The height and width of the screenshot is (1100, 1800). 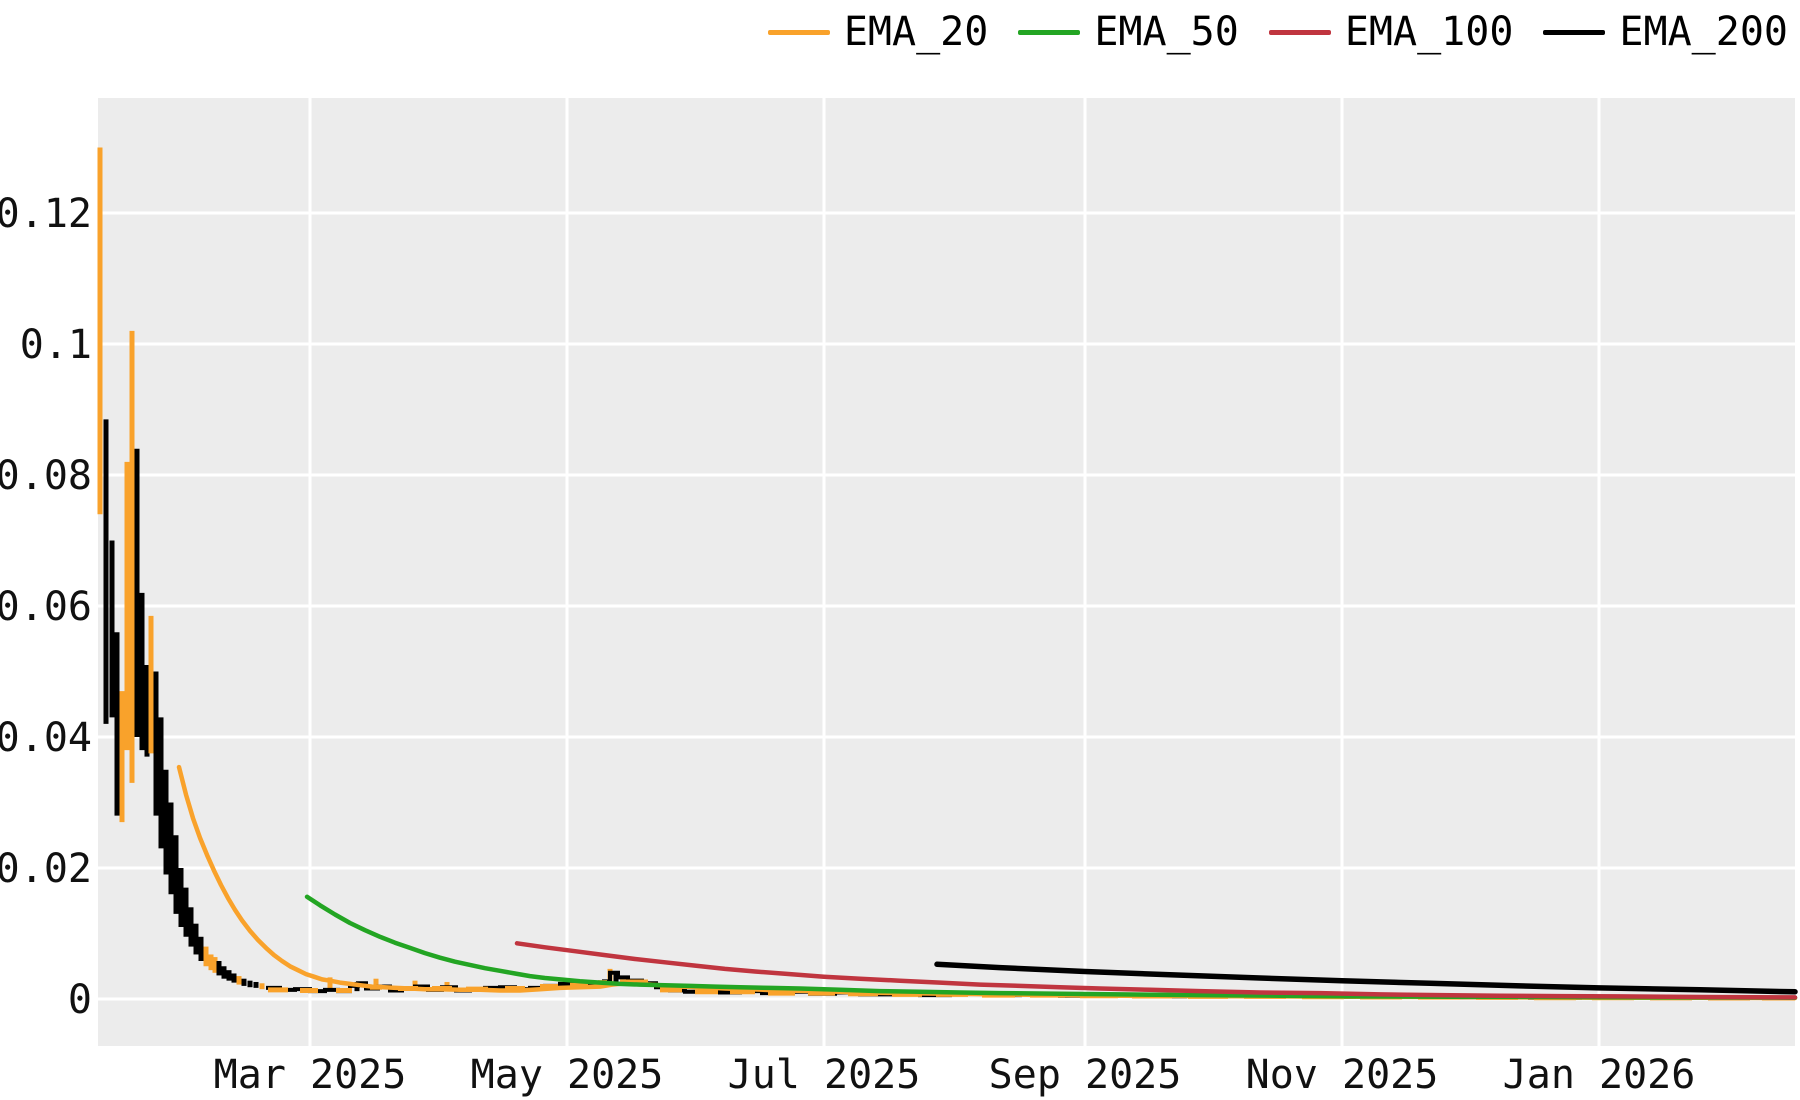 What do you see at coordinates (1599, 1075) in the screenshot?
I see `x-tick-label: Jan 2026` at bounding box center [1599, 1075].